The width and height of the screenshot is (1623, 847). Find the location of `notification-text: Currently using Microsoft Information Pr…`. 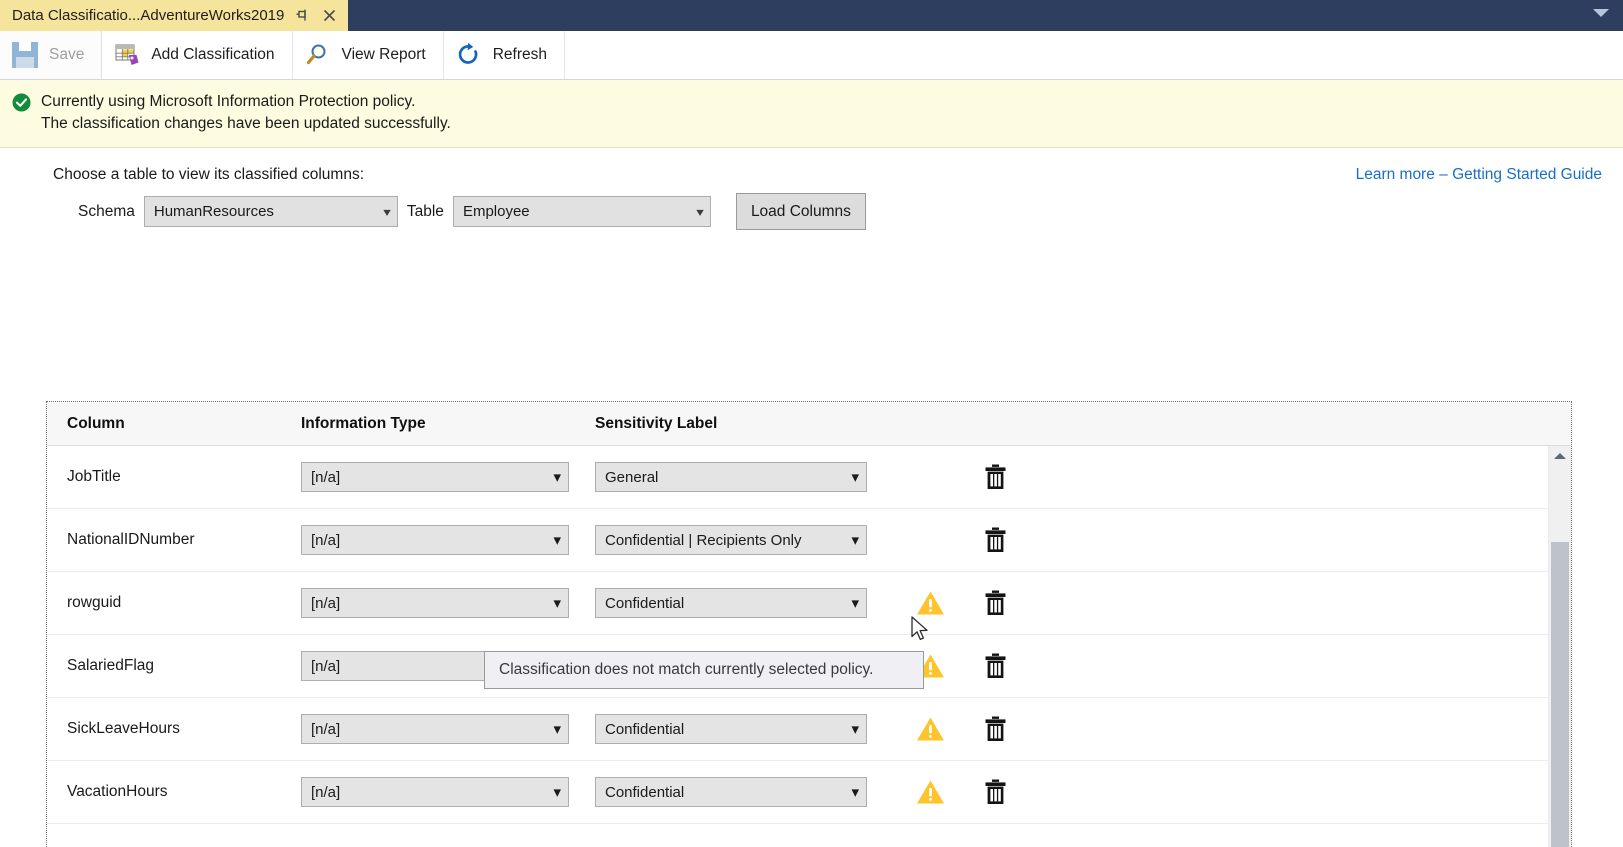

notification-text: Currently using Microsoft Information Pr… is located at coordinates (246, 113).